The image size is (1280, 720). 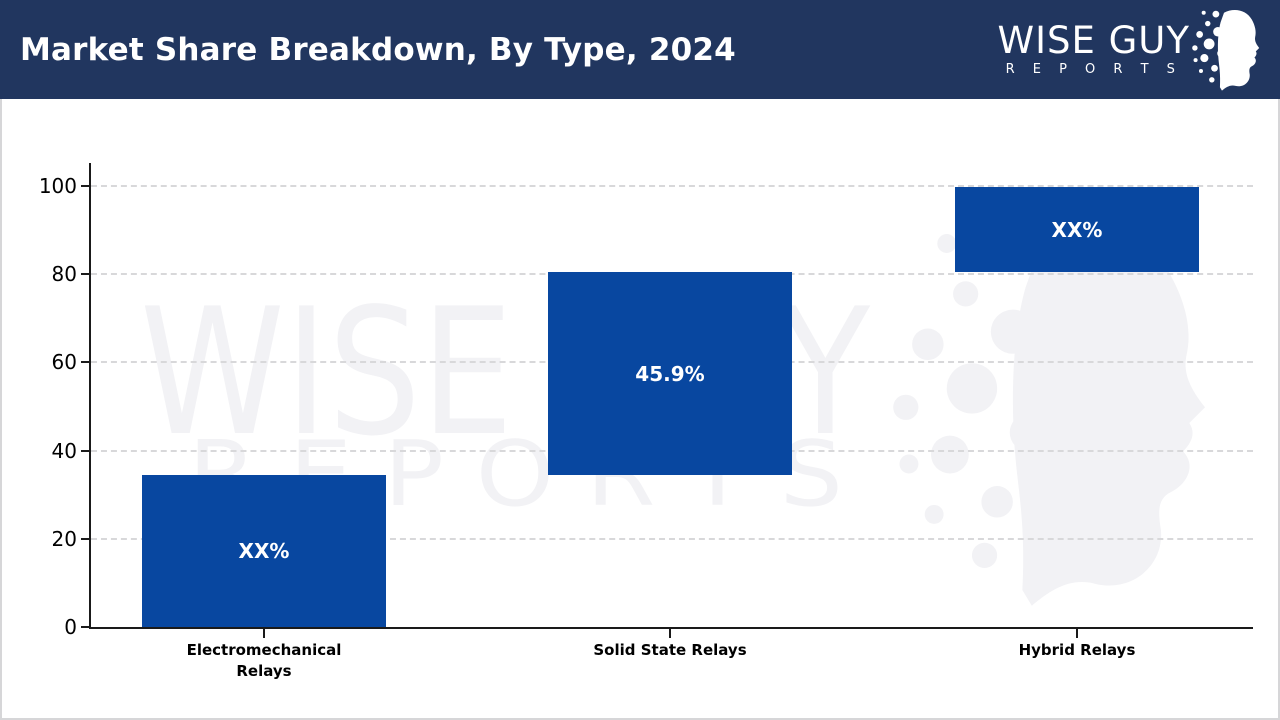 I want to click on x-axis-label-hybrid-relays: Hybrid Relays, so click(x=1077, y=650).